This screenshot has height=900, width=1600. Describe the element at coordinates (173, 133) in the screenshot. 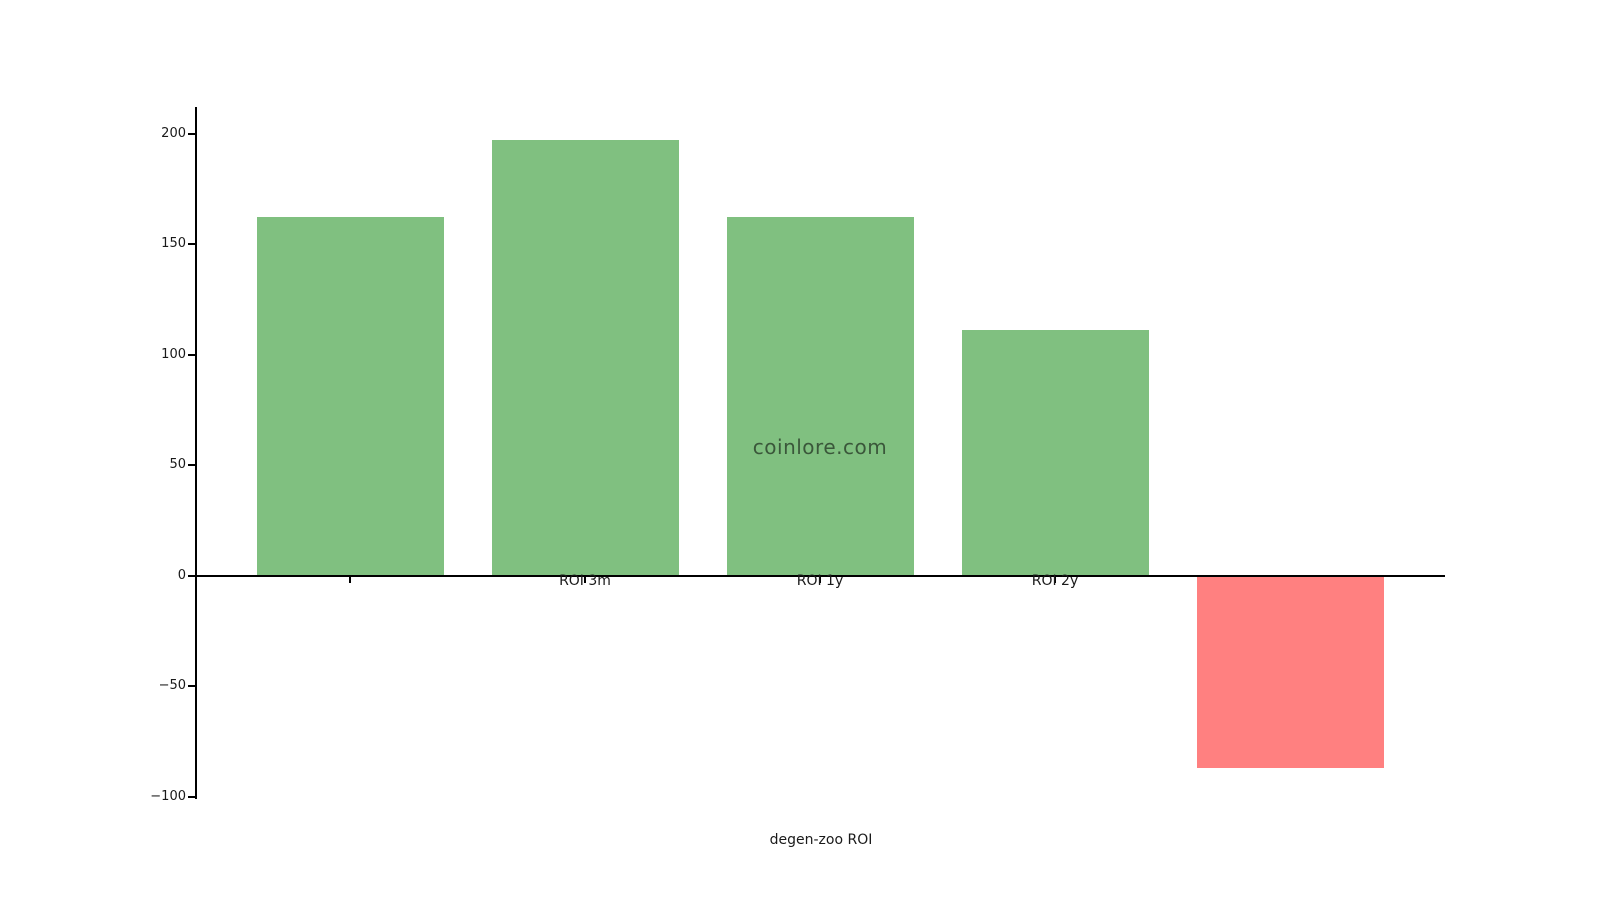

I see `y-tick-label-200: 200` at that location.